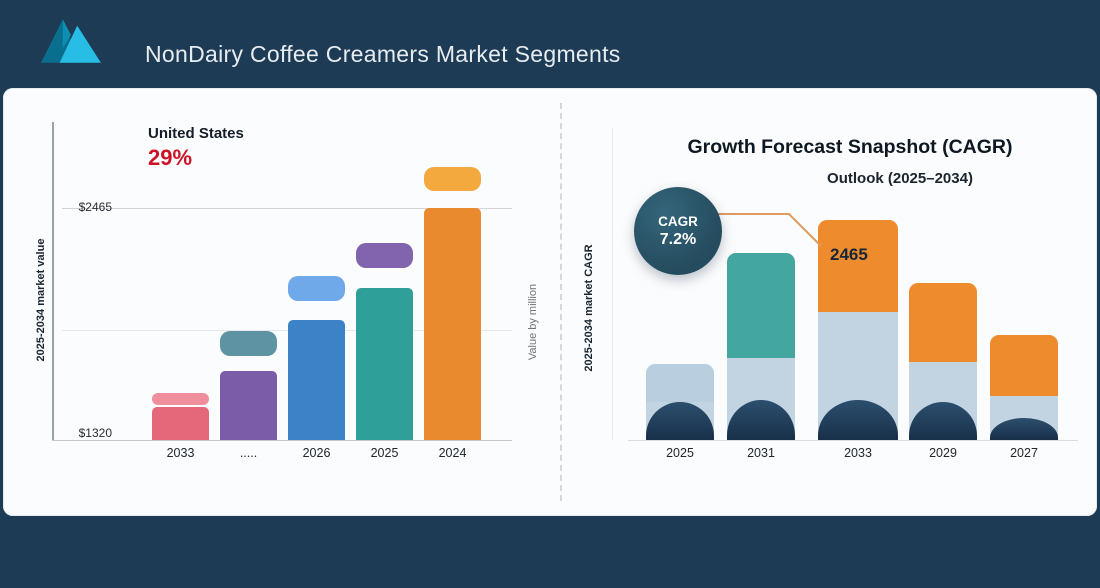 The image size is (1100, 588). What do you see at coordinates (71, 41) in the screenshot?
I see `ama-mountain-logo-icon` at bounding box center [71, 41].